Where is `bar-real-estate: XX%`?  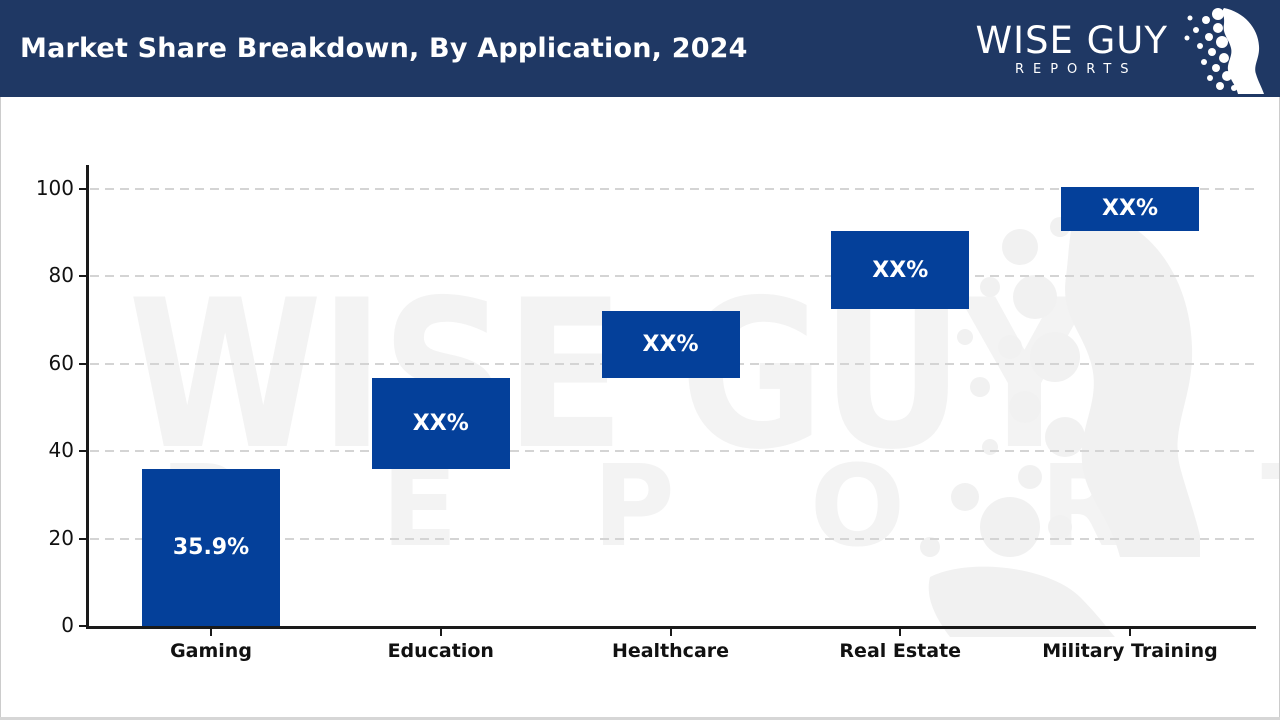 bar-real-estate: XX% is located at coordinates (900, 270).